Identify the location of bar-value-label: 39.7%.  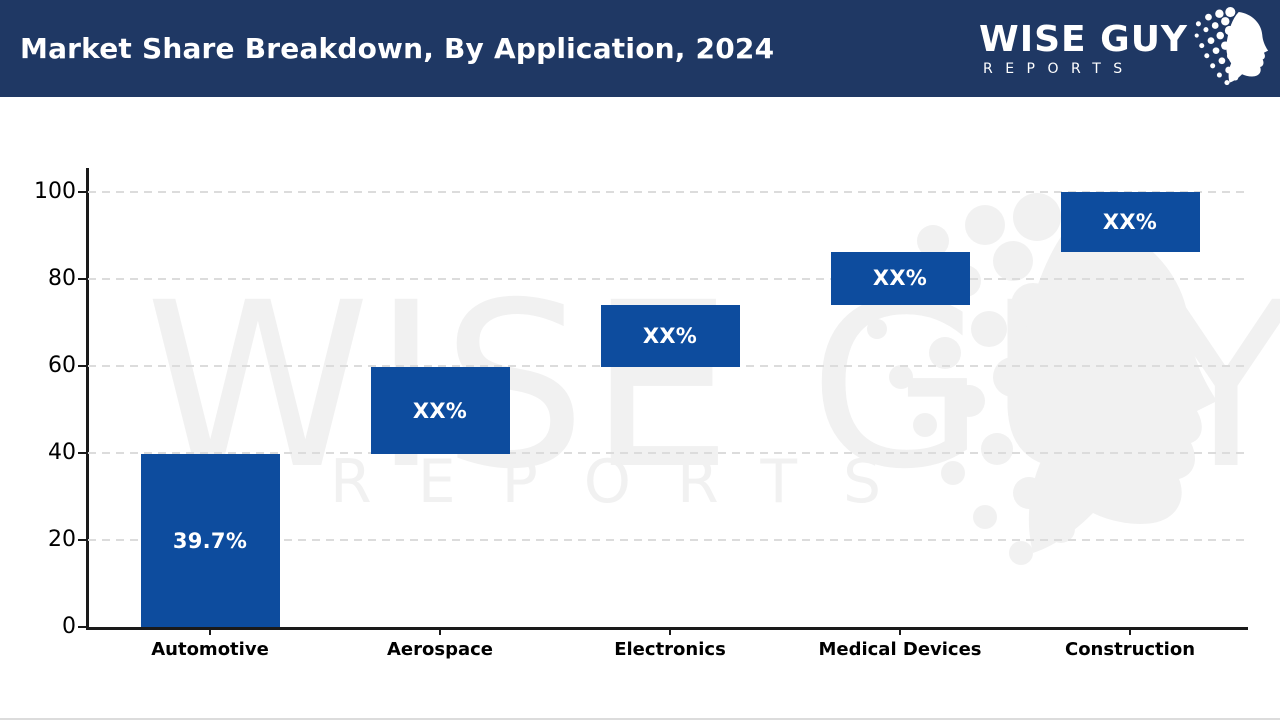
(210, 540).